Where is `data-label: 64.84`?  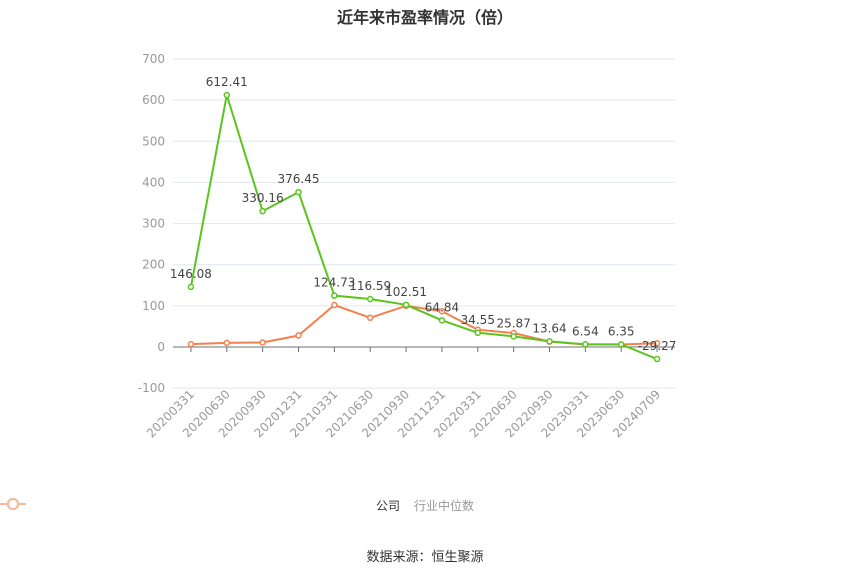 data-label: 64.84 is located at coordinates (442, 307).